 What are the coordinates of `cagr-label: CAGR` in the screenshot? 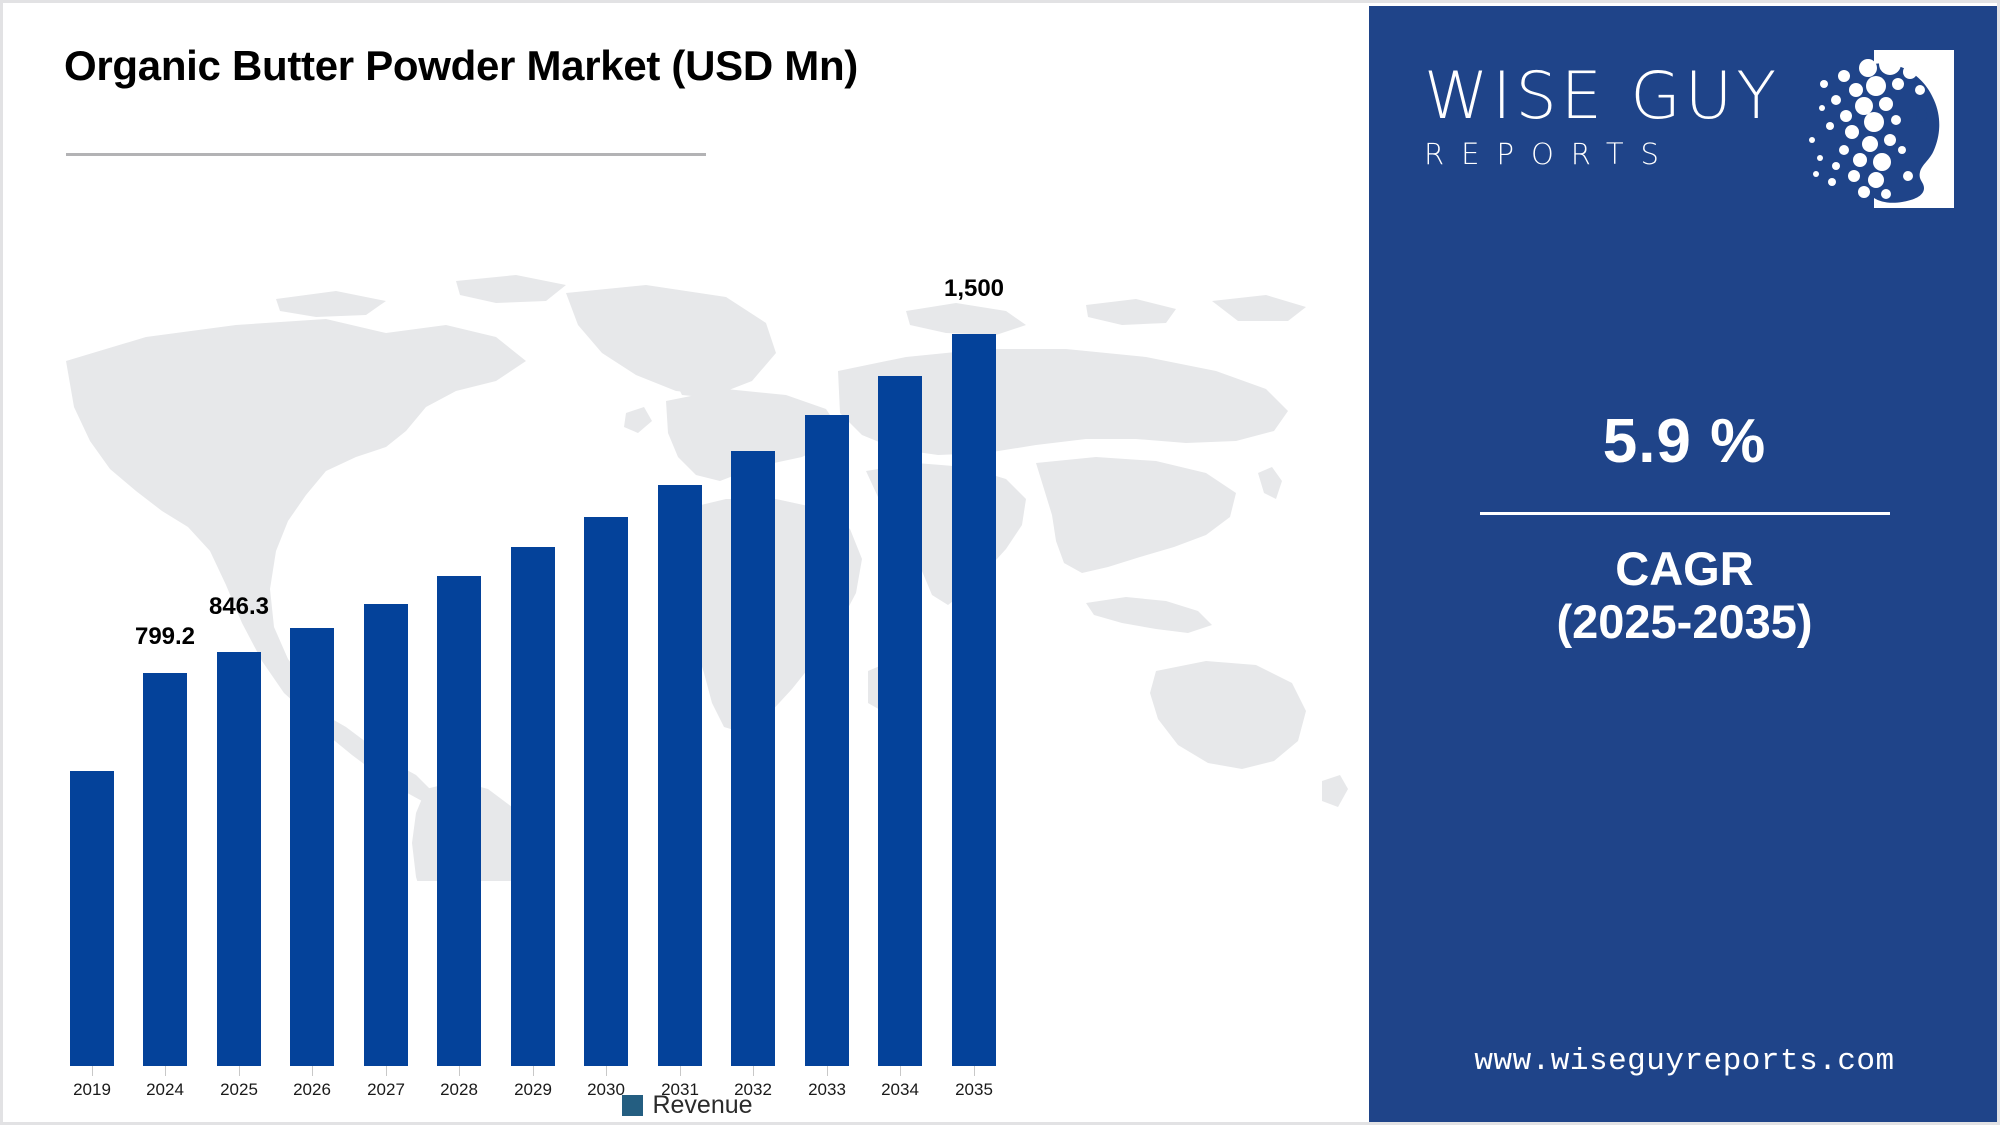 It's located at (1684, 568).